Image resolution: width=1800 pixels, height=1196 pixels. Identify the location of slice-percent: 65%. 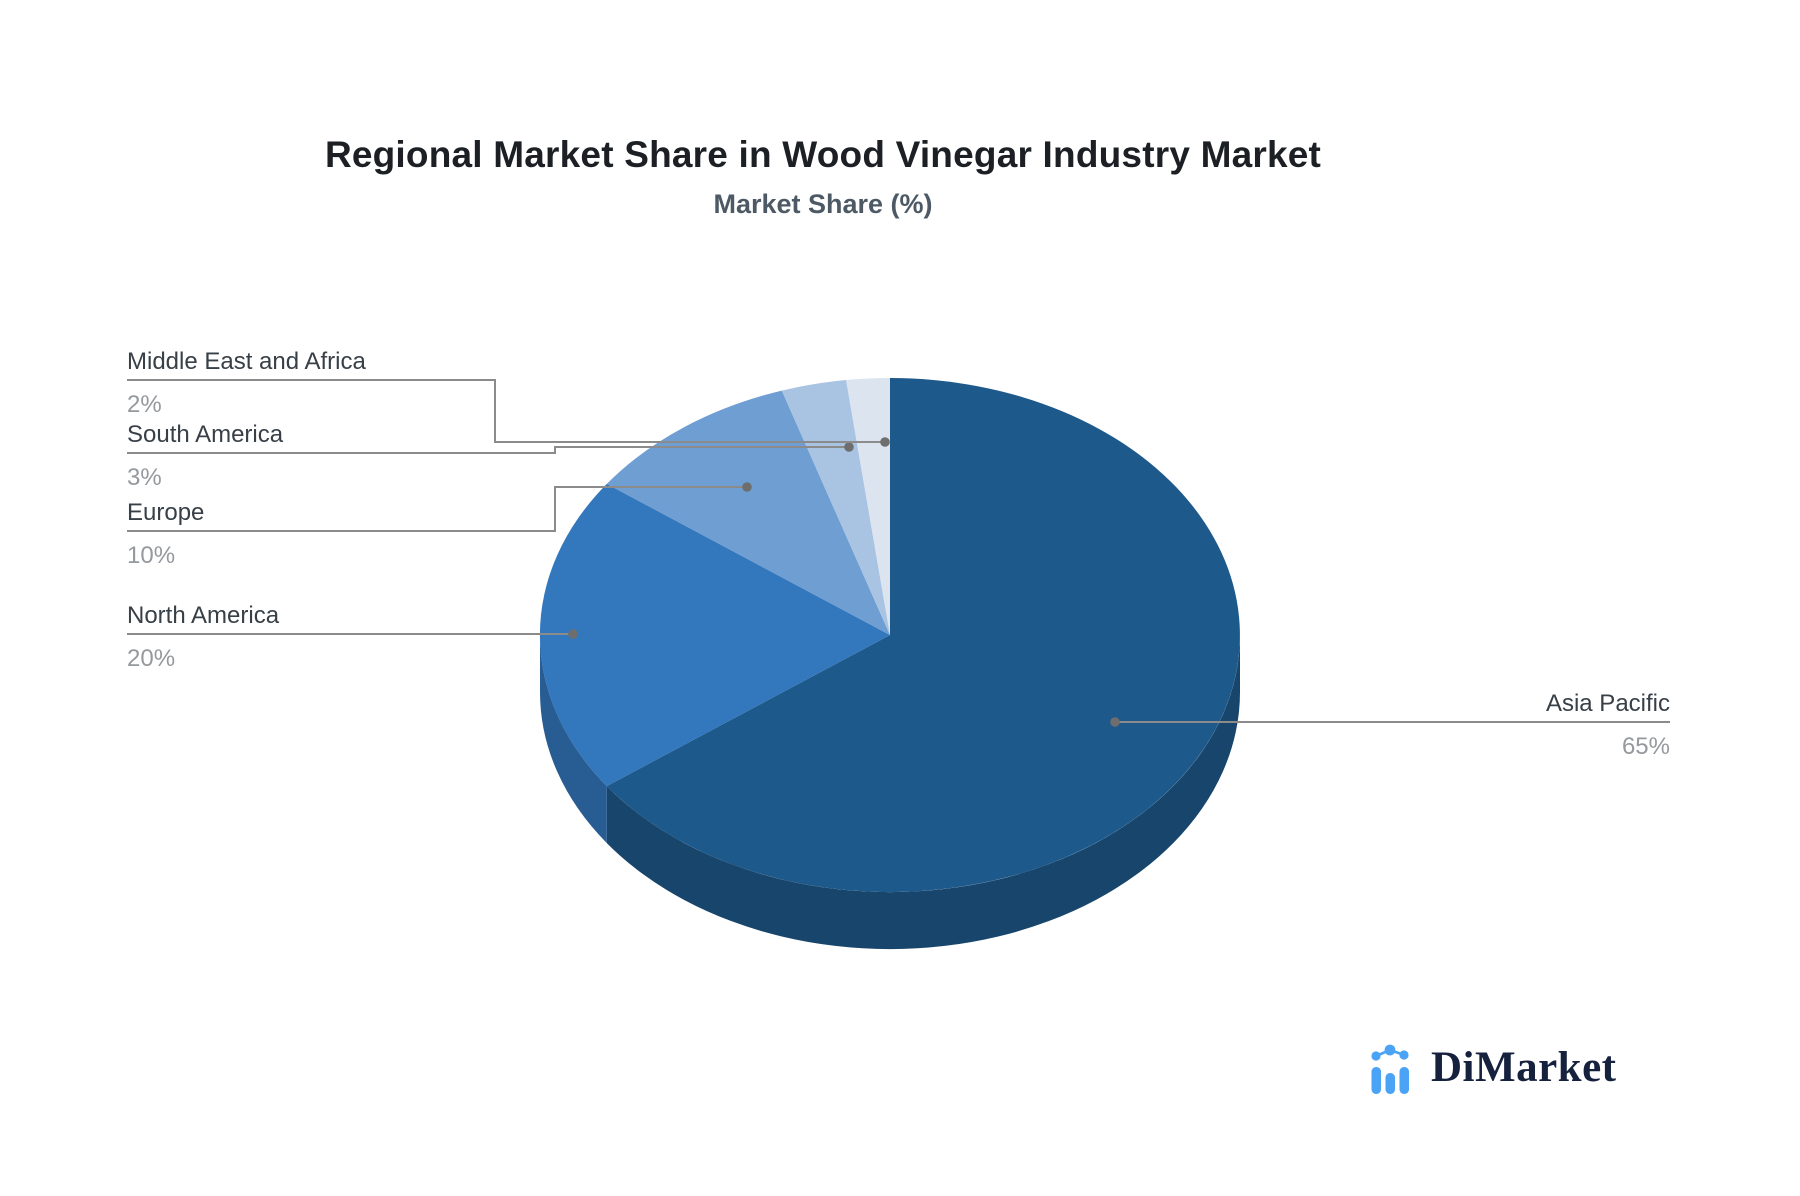
(1645, 746).